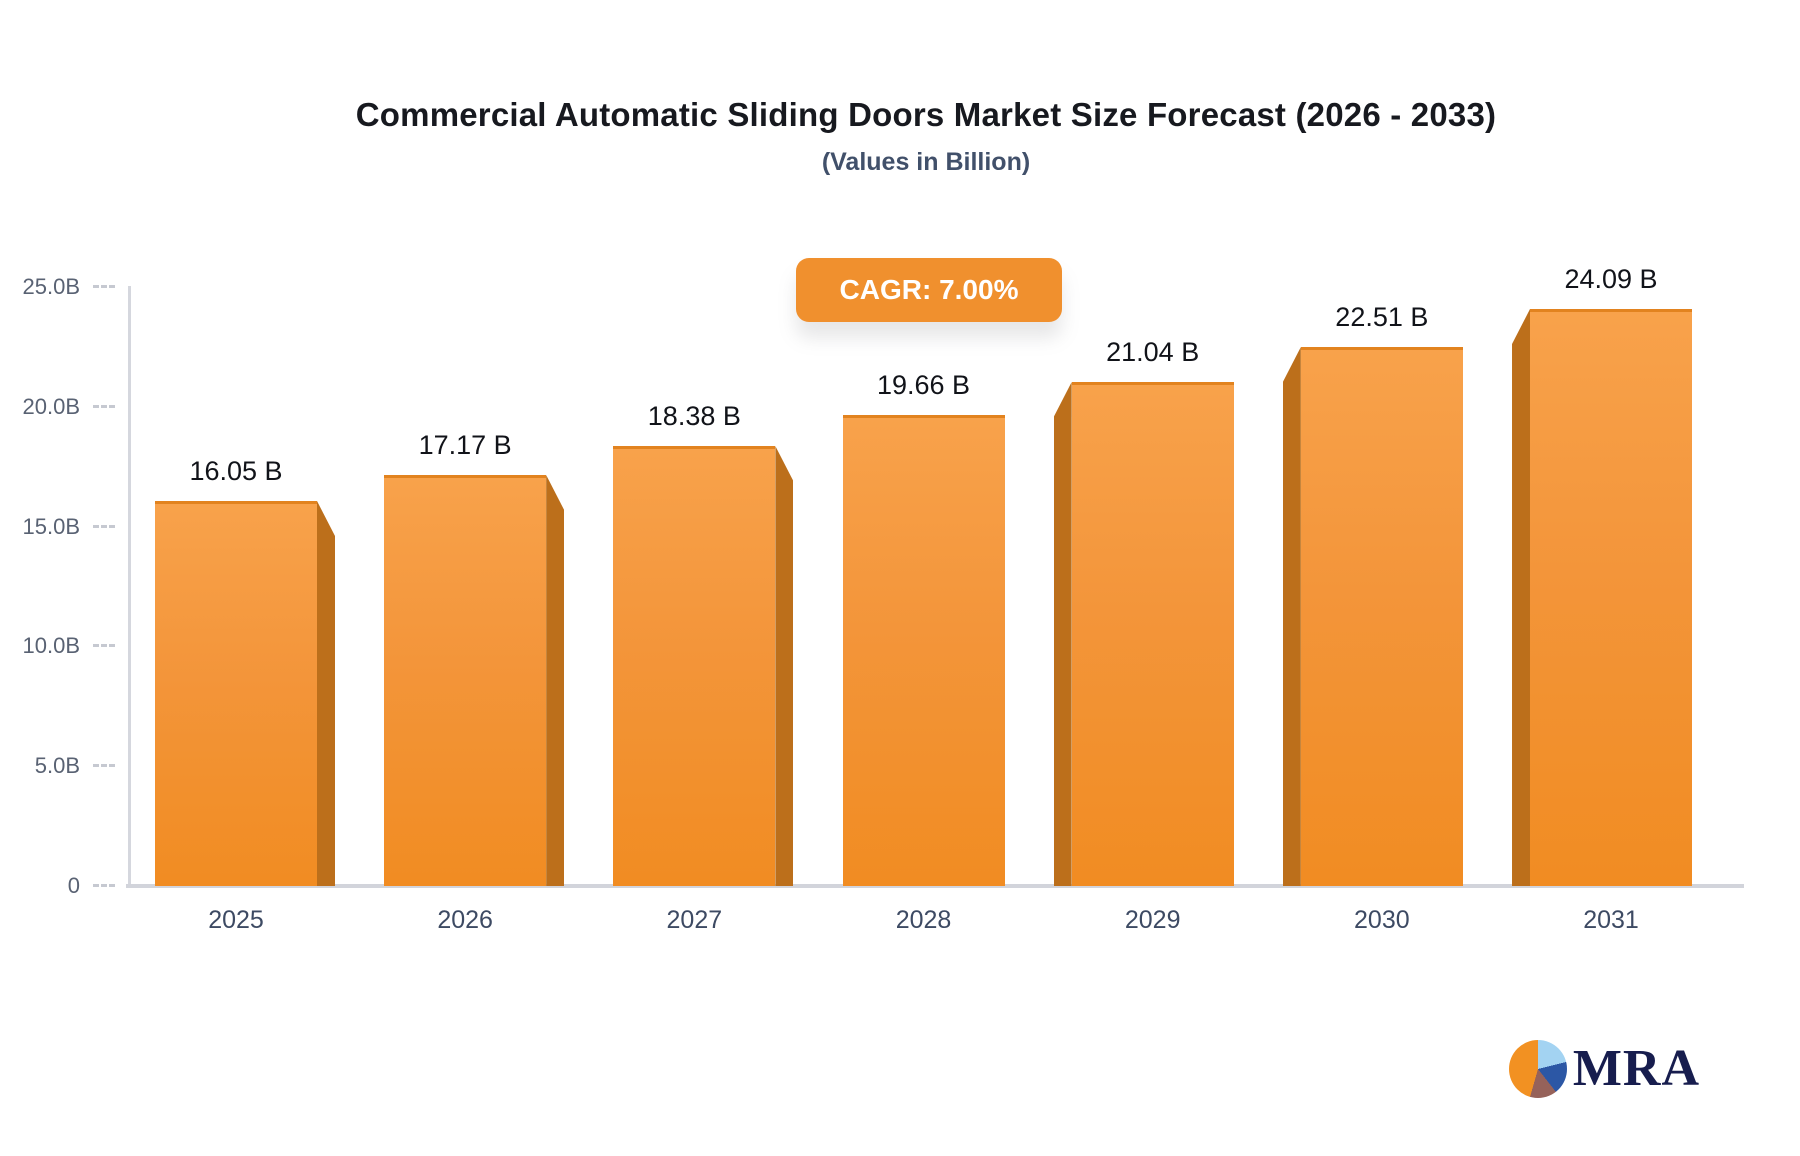 This screenshot has width=1800, height=1156. I want to click on logo: MRA, so click(1604, 1069).